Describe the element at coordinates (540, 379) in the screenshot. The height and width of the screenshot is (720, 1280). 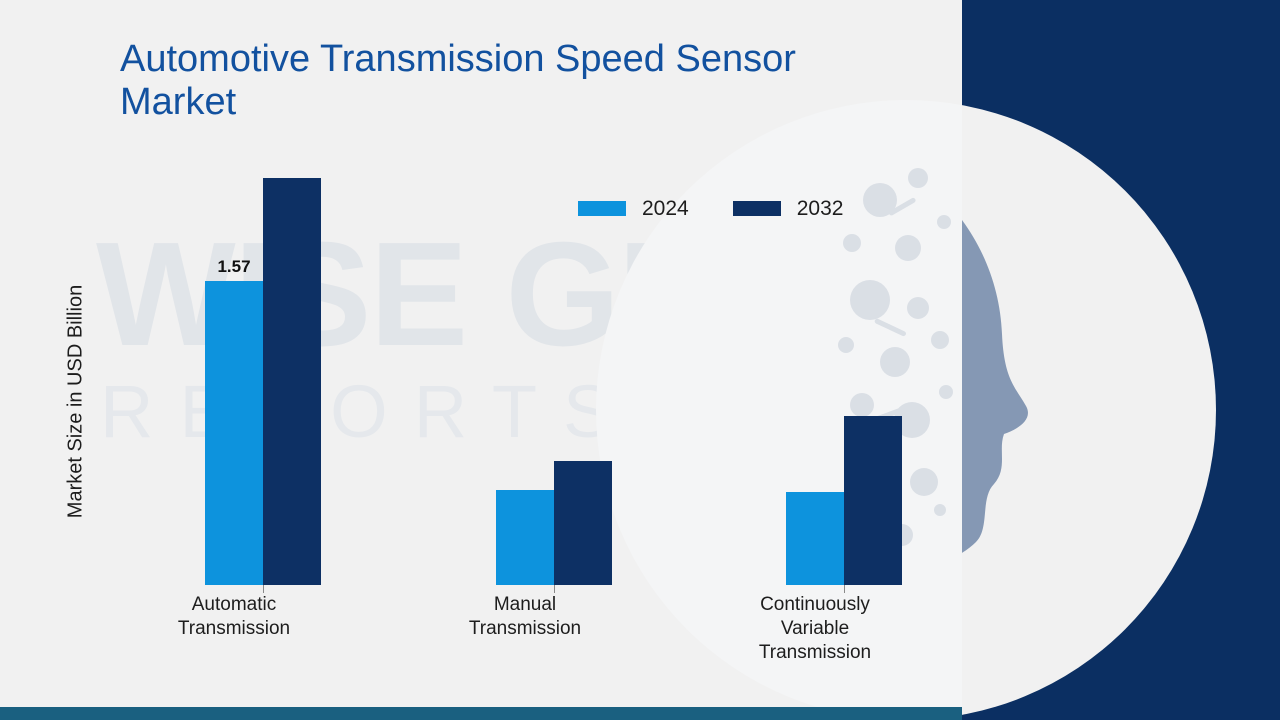
I see `bar-group: Manual Transmission` at that location.